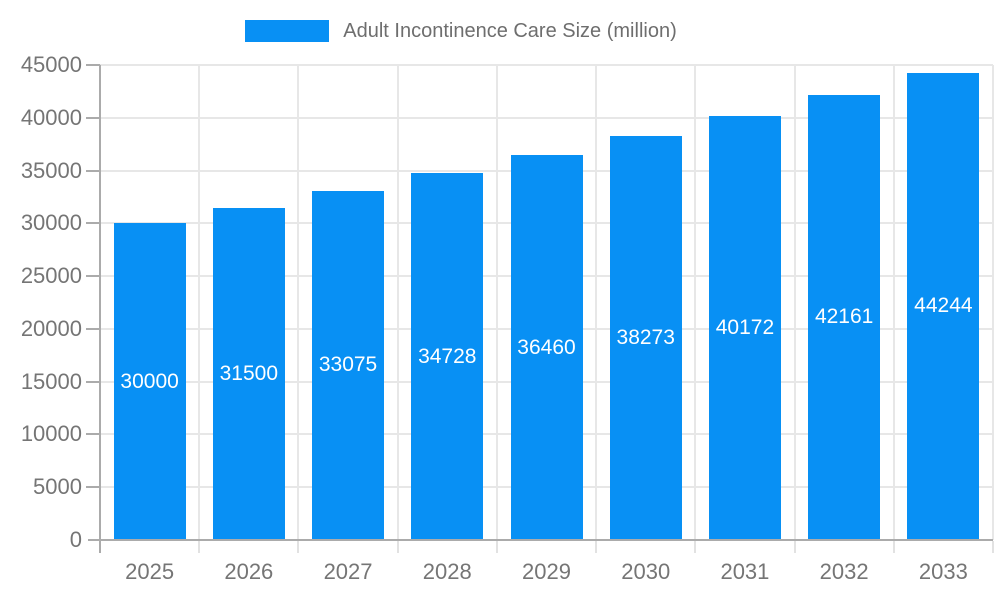  What do you see at coordinates (51, 223) in the screenshot?
I see `y-axis-label: 30000` at bounding box center [51, 223].